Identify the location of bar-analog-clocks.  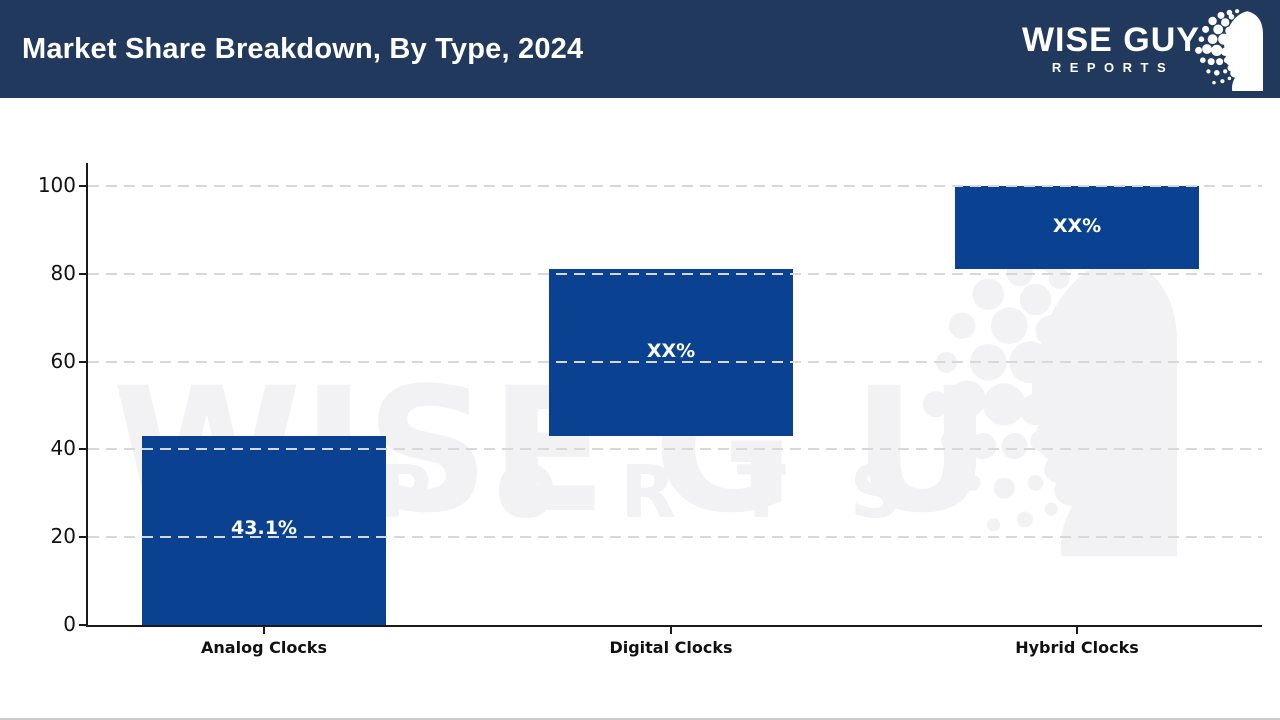
(264, 530).